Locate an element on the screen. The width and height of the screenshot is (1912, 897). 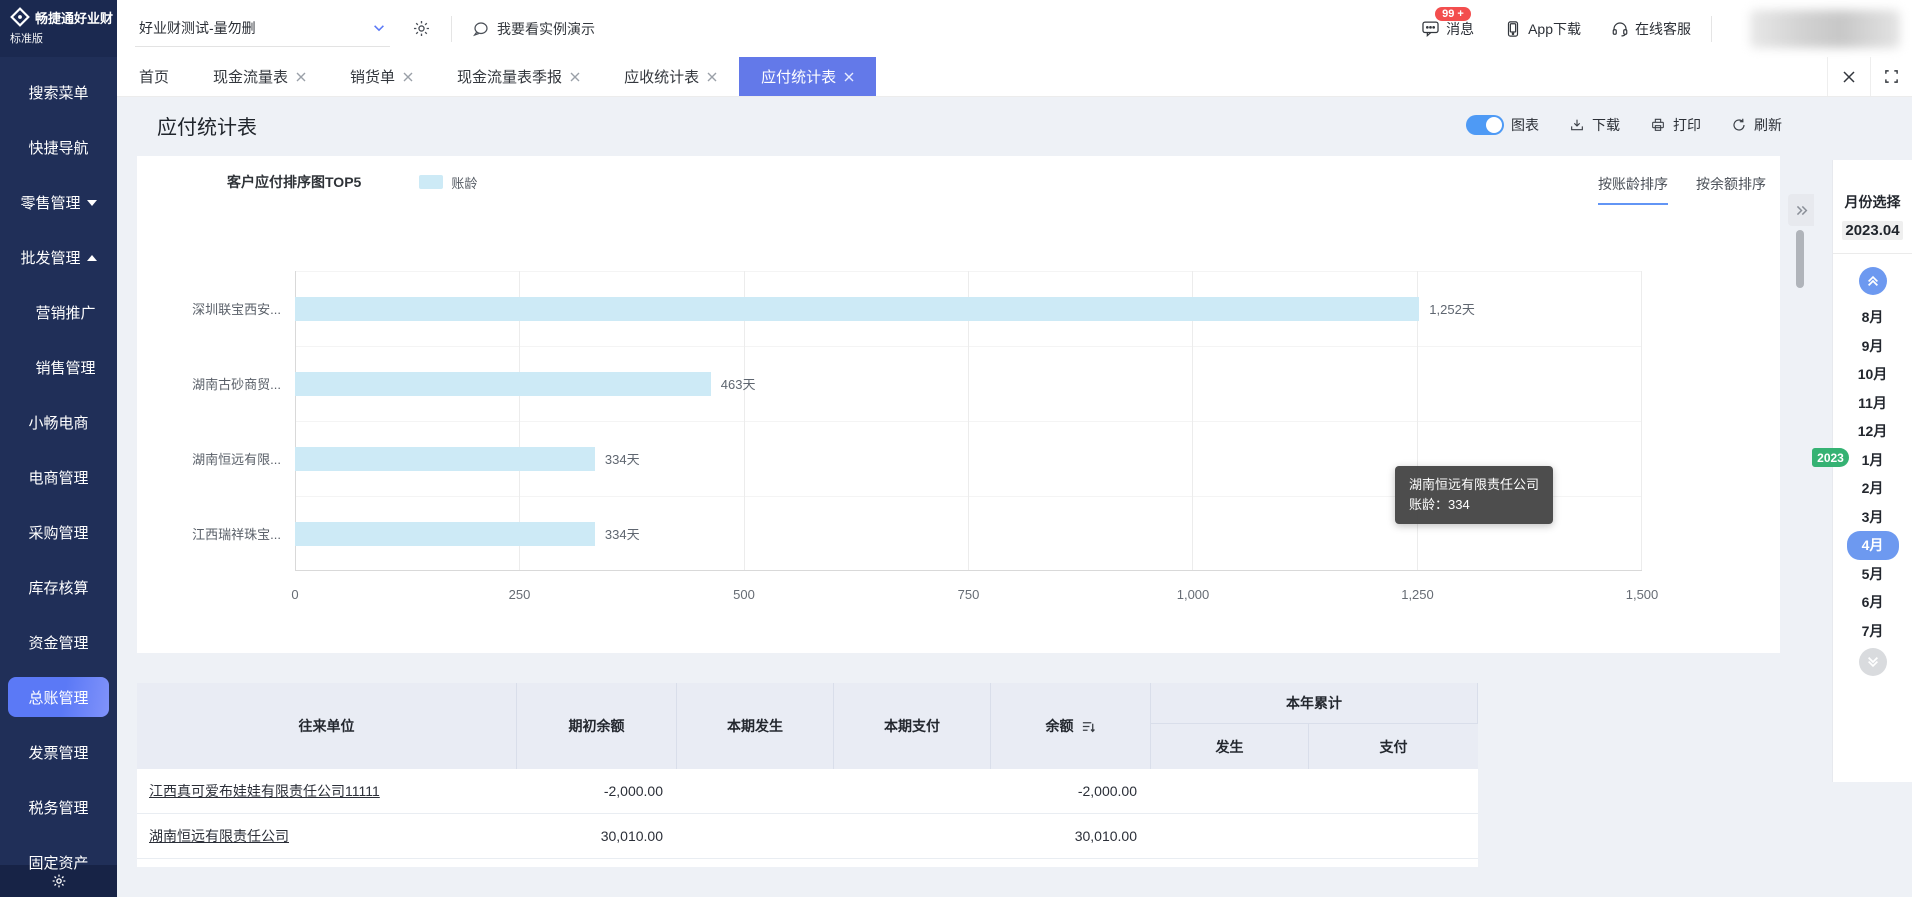
table-row: 湖南恒远有限责任公司 30,010.00 30,010.00 is located at coordinates (807, 836).